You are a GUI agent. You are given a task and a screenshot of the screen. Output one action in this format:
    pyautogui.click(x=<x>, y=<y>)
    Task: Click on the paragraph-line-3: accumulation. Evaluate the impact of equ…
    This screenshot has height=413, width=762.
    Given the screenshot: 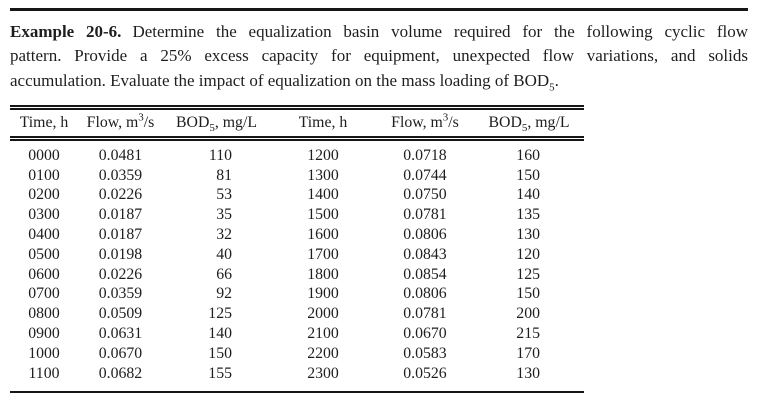 What is the action you would take?
    pyautogui.click(x=379, y=81)
    